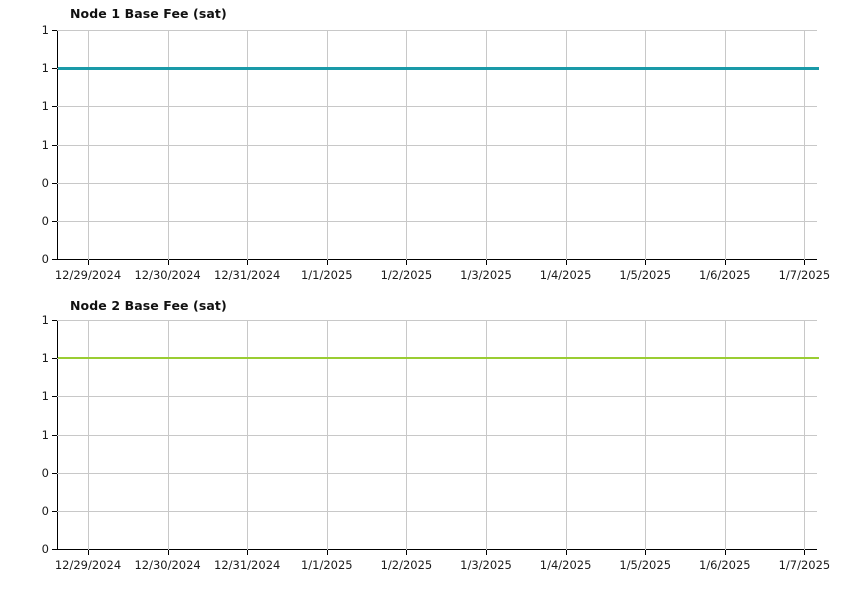  What do you see at coordinates (148, 305) in the screenshot?
I see `chart-title: Node 2 Base Fee (sat)` at bounding box center [148, 305].